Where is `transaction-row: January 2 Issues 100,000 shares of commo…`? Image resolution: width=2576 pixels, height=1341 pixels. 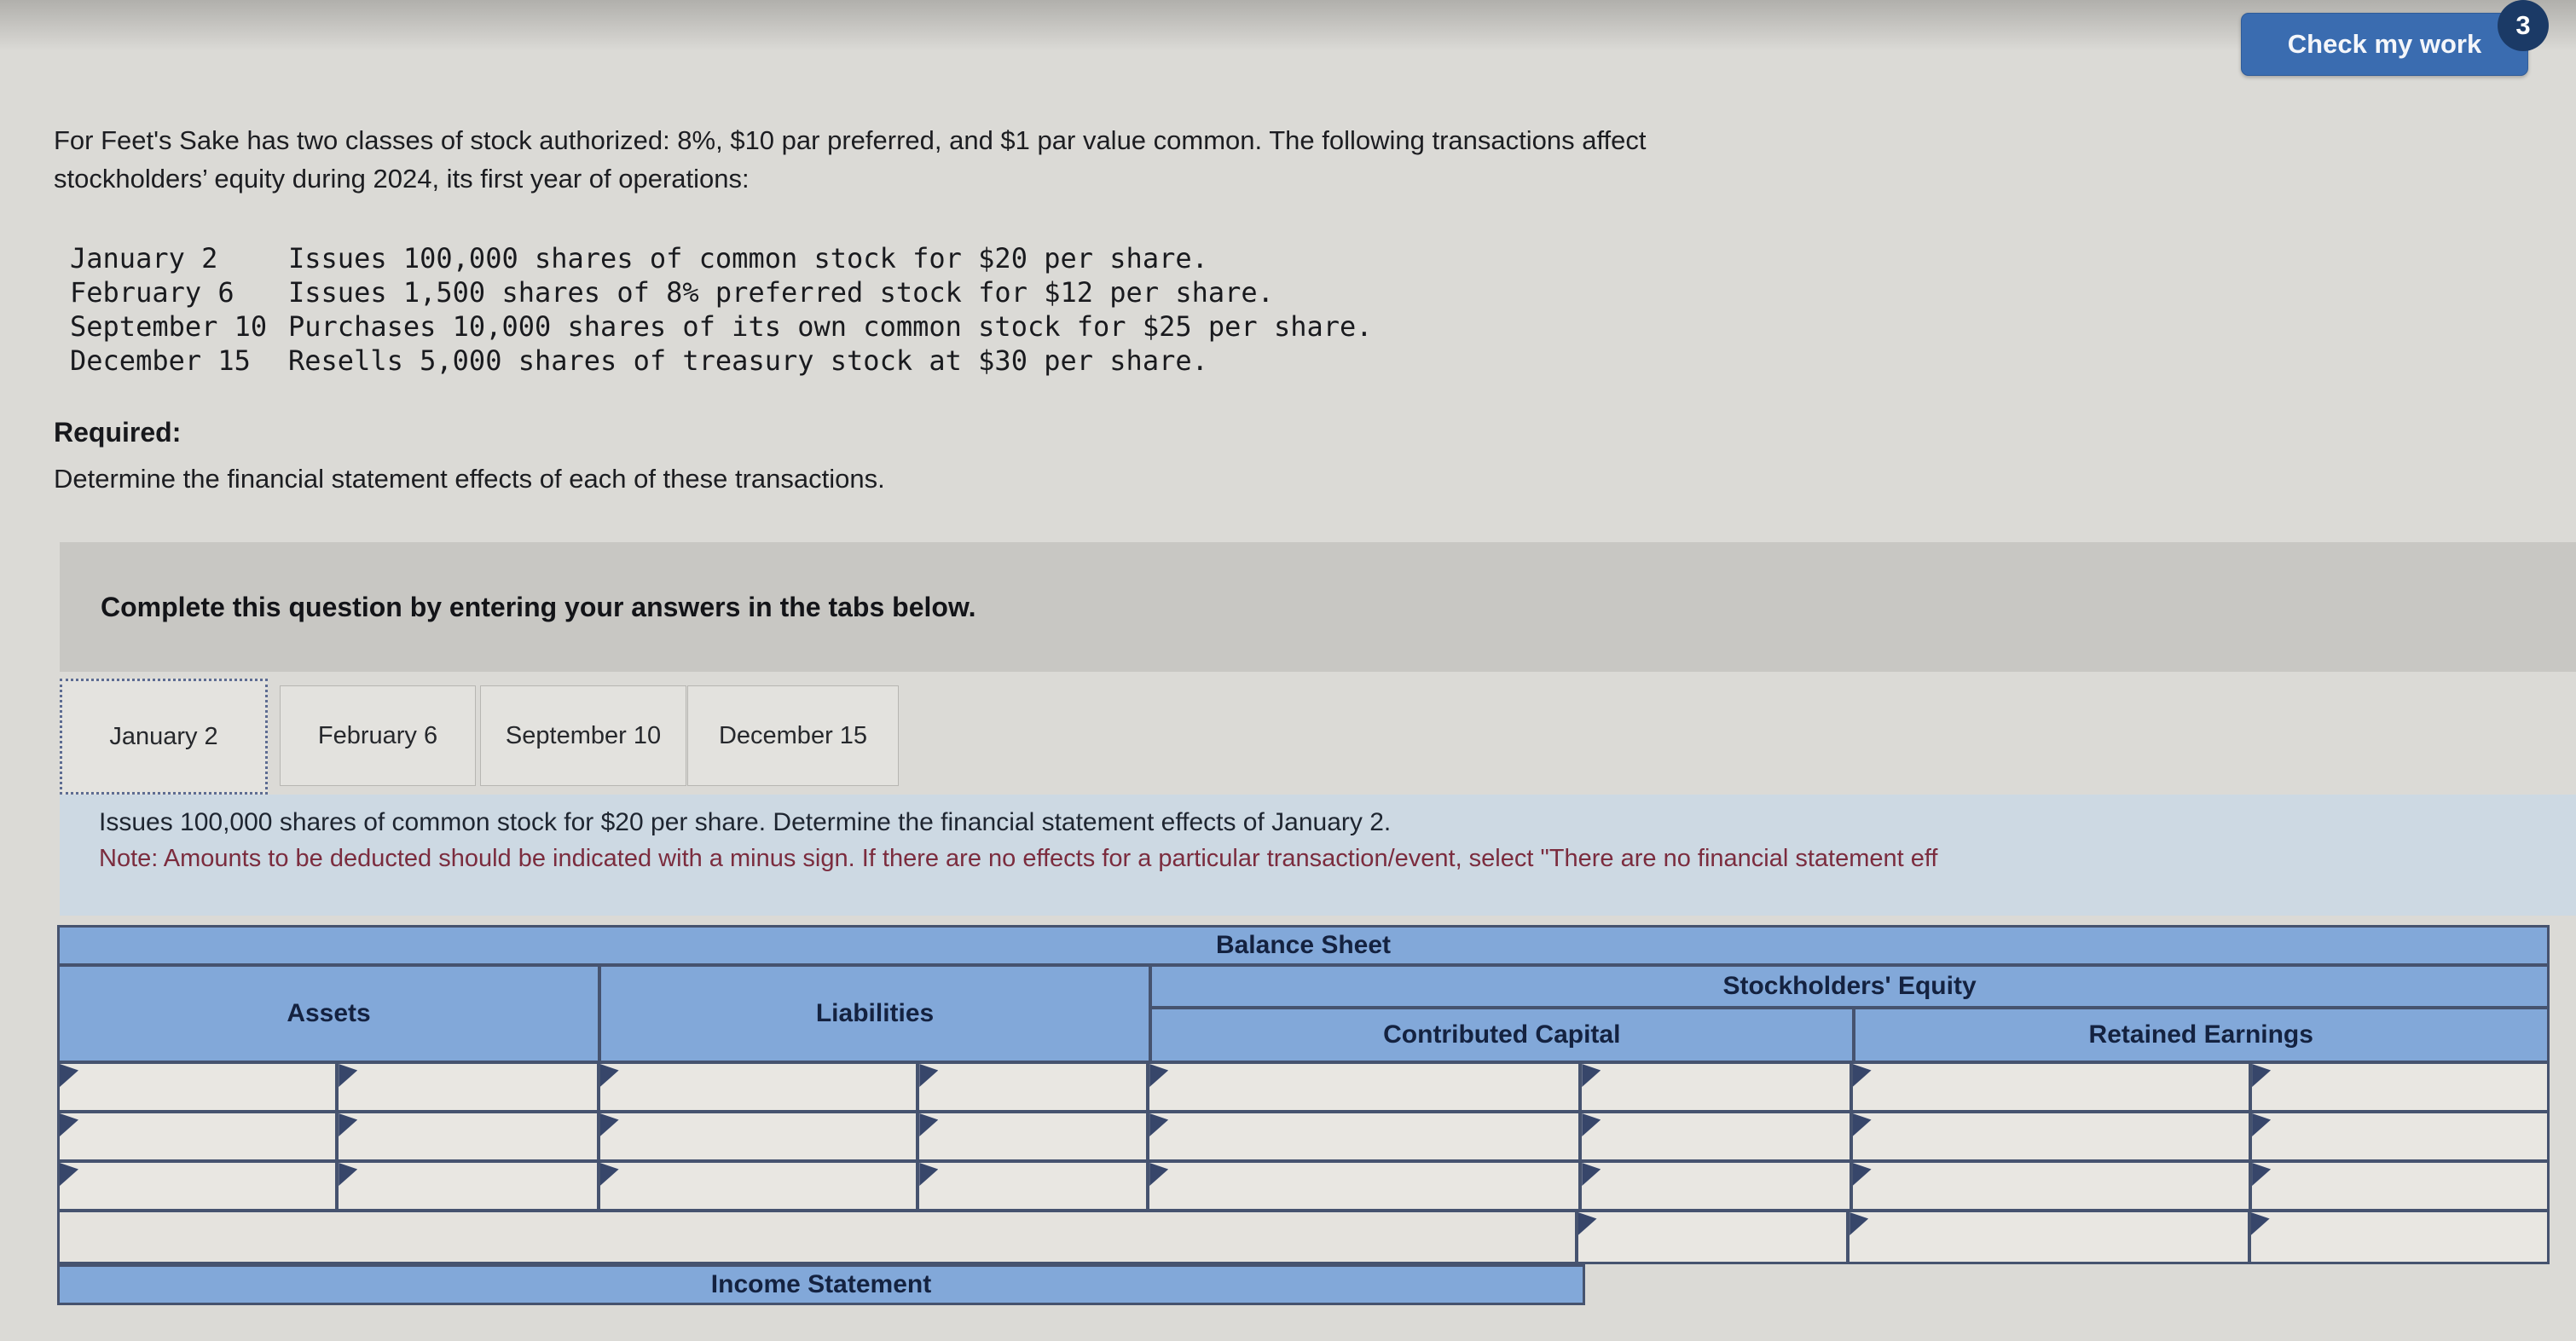 transaction-row: January 2 Issues 100,000 shares of commo… is located at coordinates (721, 258).